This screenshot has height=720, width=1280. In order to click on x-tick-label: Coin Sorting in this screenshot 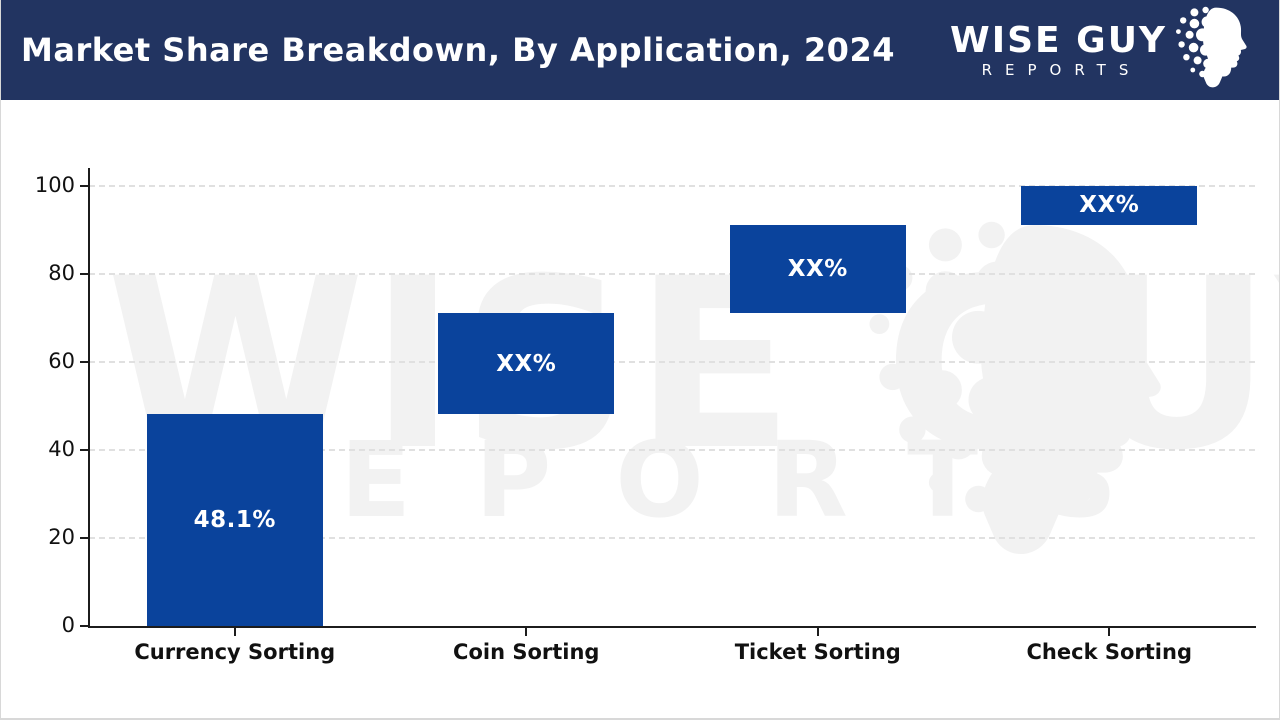, I will do `click(526, 652)`.